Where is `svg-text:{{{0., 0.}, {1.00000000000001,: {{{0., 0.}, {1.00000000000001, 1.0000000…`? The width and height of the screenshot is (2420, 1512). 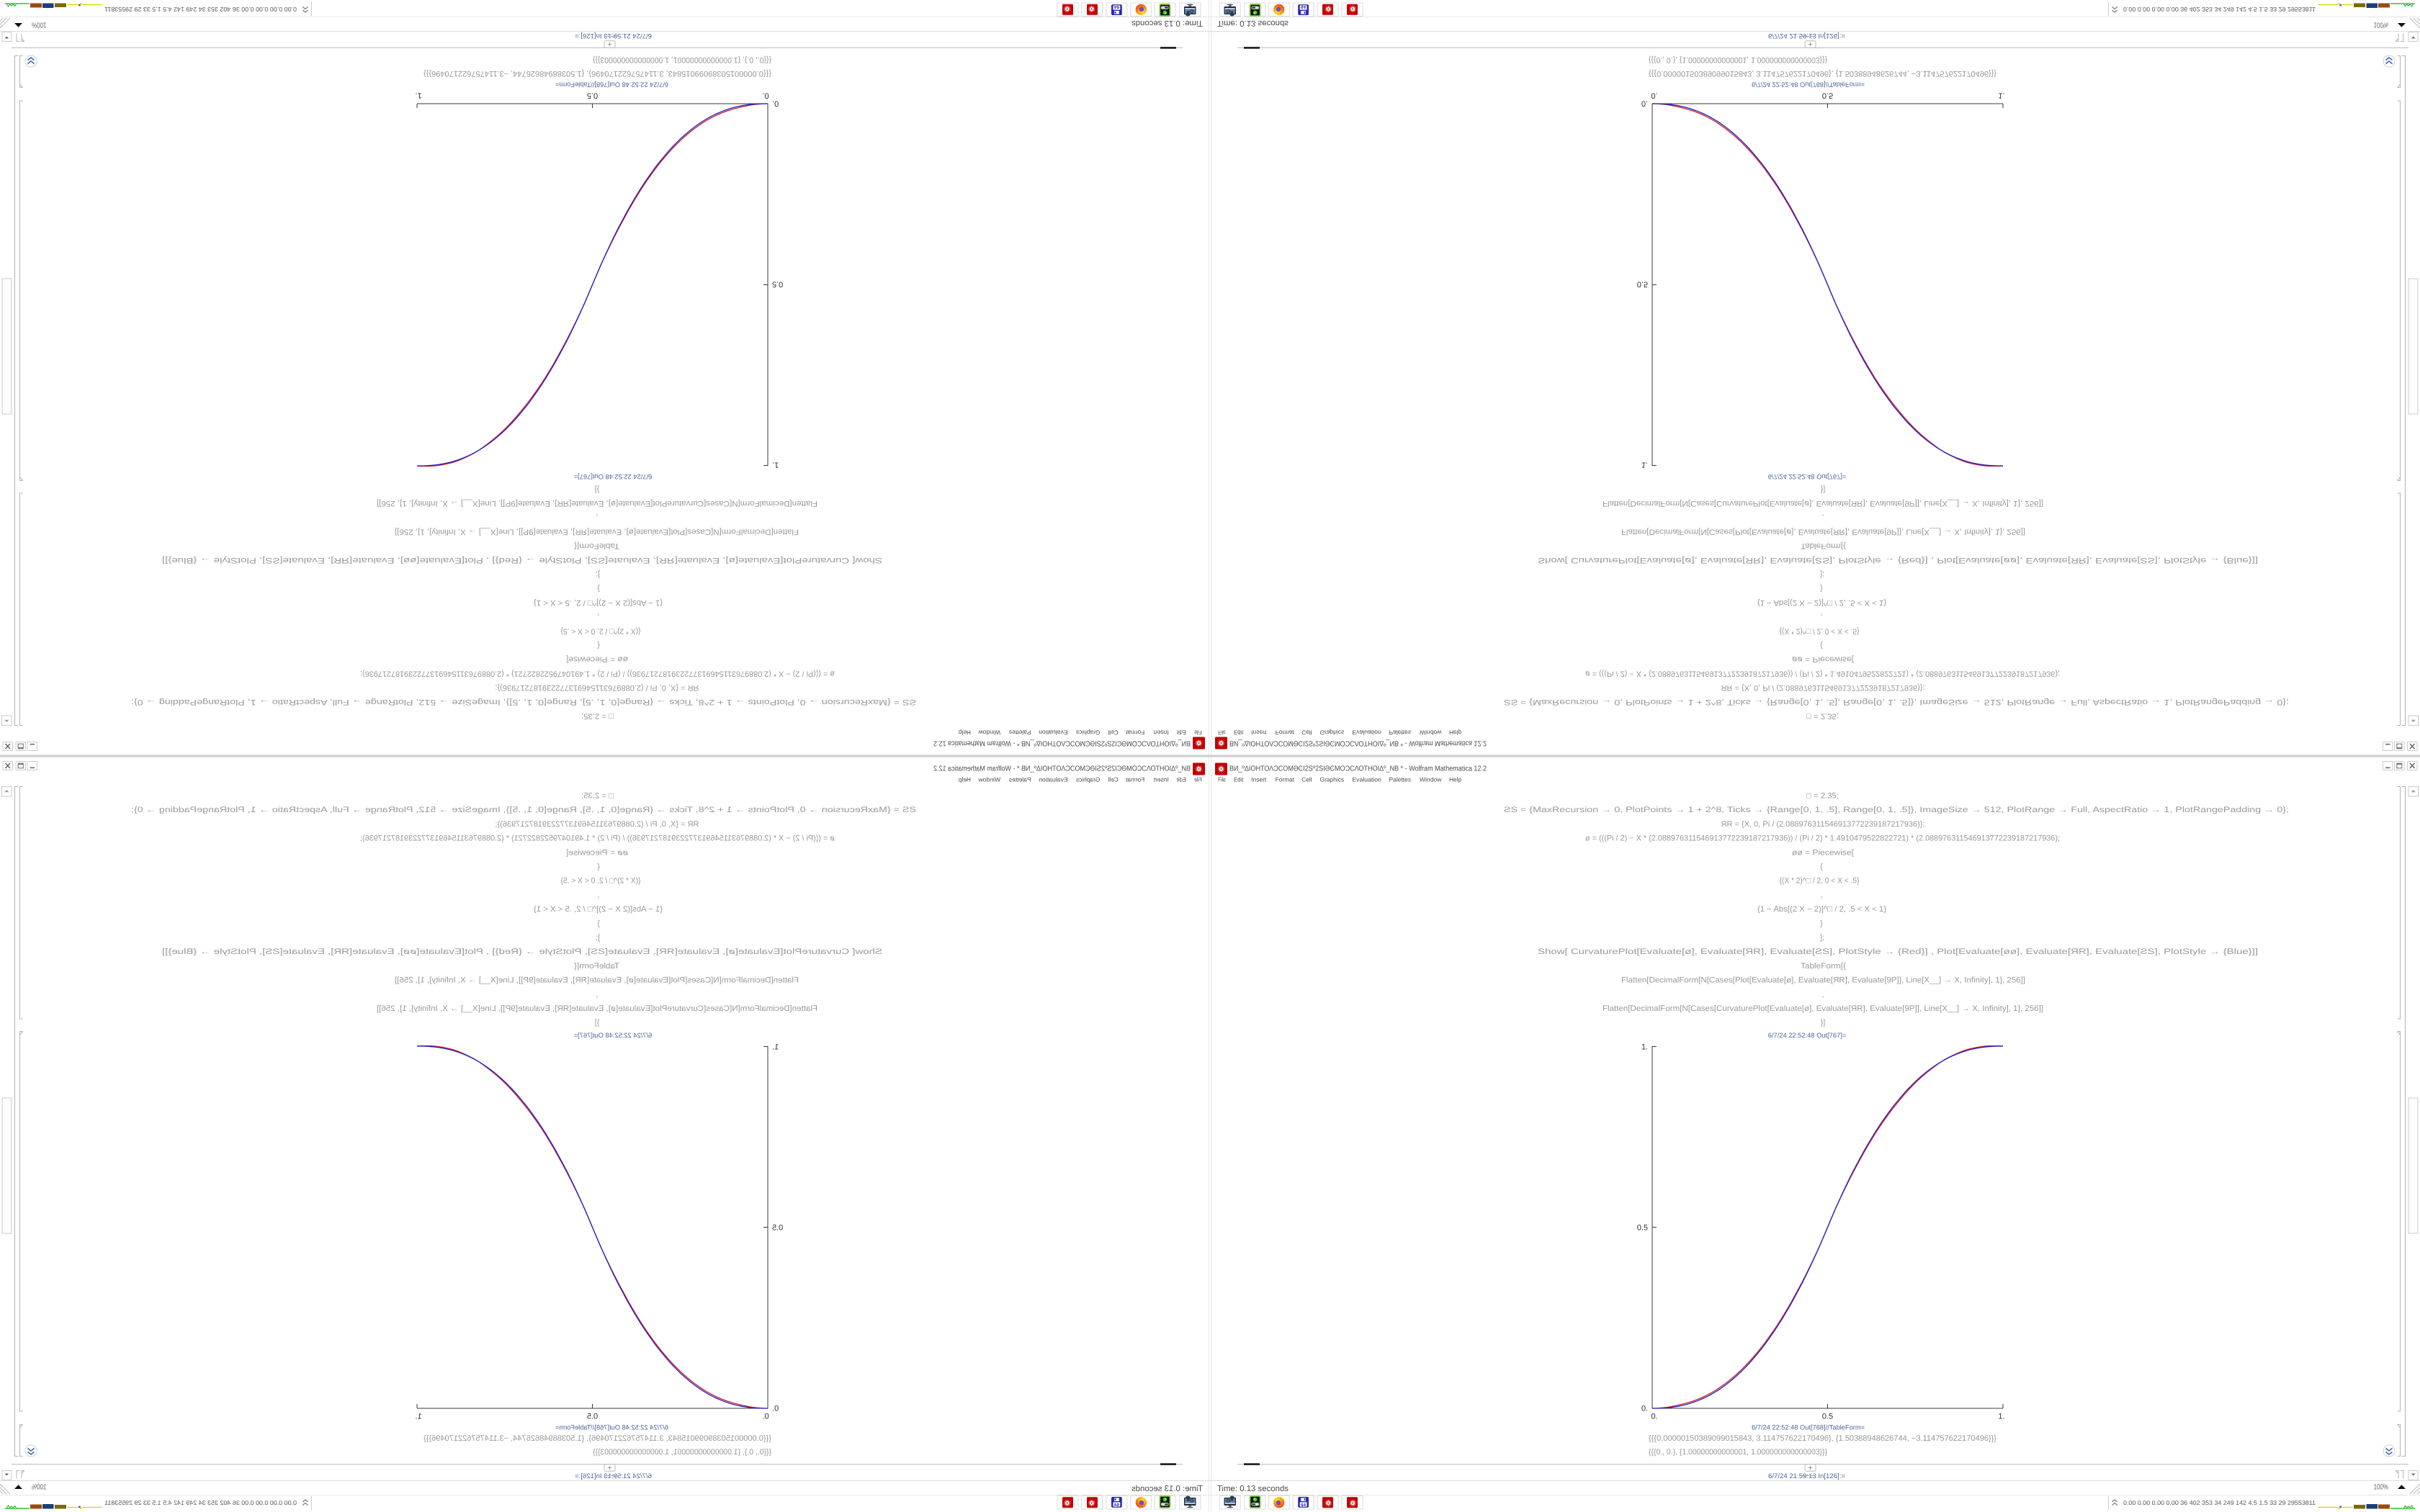
svg-text:{{{0., 0.}, {1.00000000000001,: {{{0., 0.}, {1.00000000000001, 1.0000000… is located at coordinates (682, 1452).